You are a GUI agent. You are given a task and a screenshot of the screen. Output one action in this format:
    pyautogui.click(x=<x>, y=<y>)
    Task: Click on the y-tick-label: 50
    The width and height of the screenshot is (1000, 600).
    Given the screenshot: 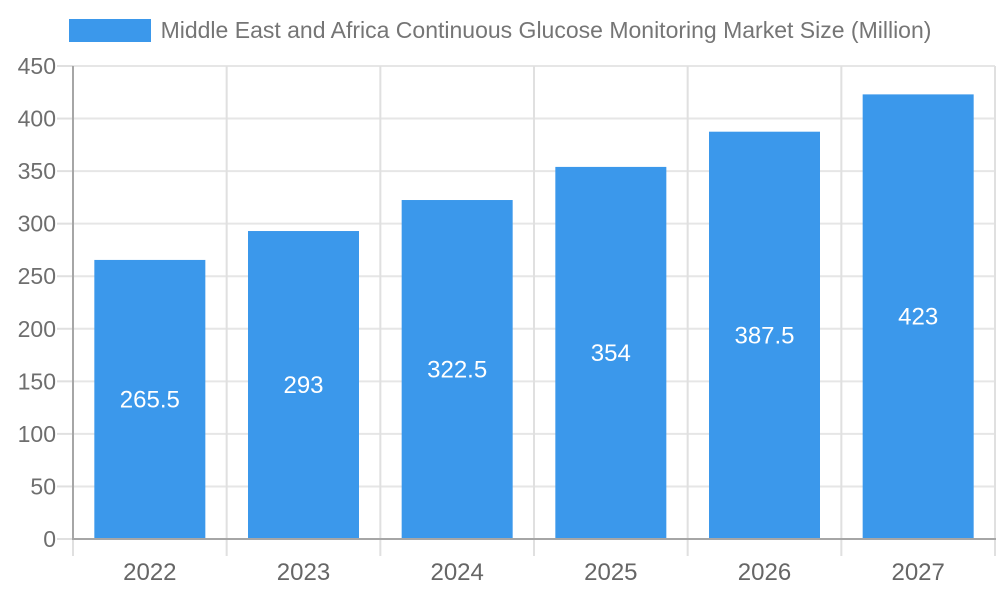 What is the action you would take?
    pyautogui.click(x=43, y=486)
    